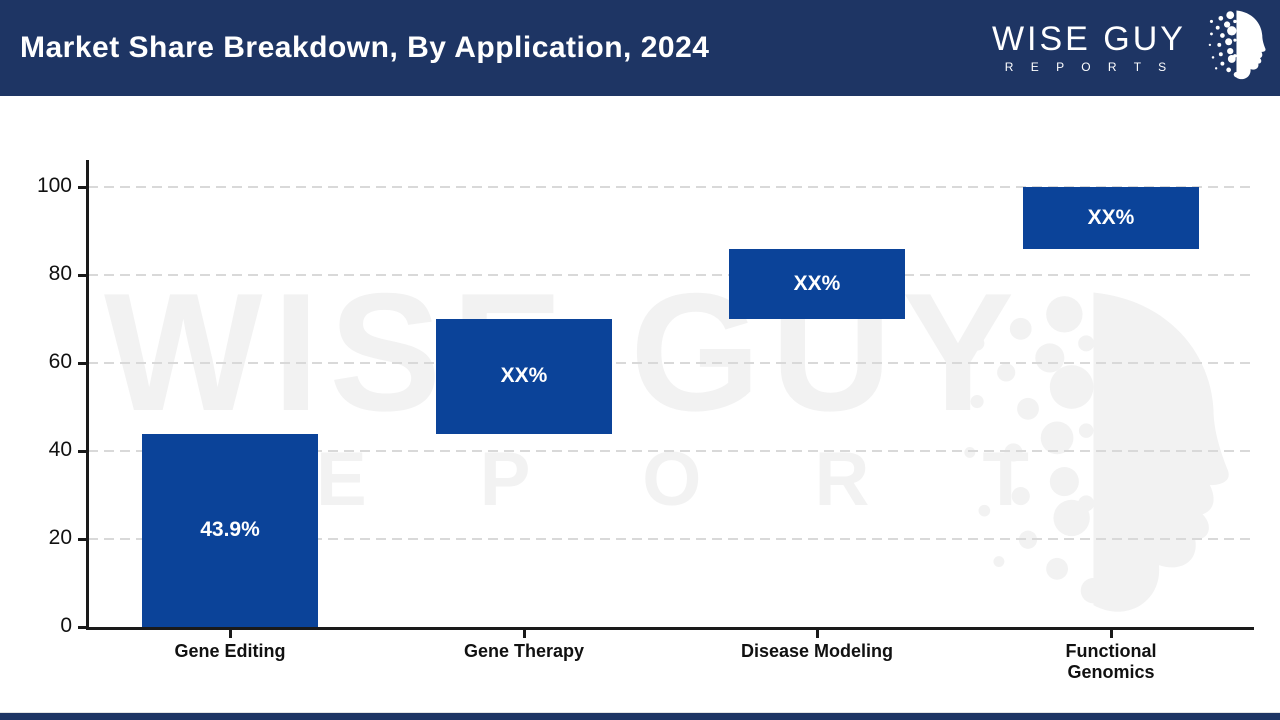  I want to click on y-tick-label: 100, so click(54, 185).